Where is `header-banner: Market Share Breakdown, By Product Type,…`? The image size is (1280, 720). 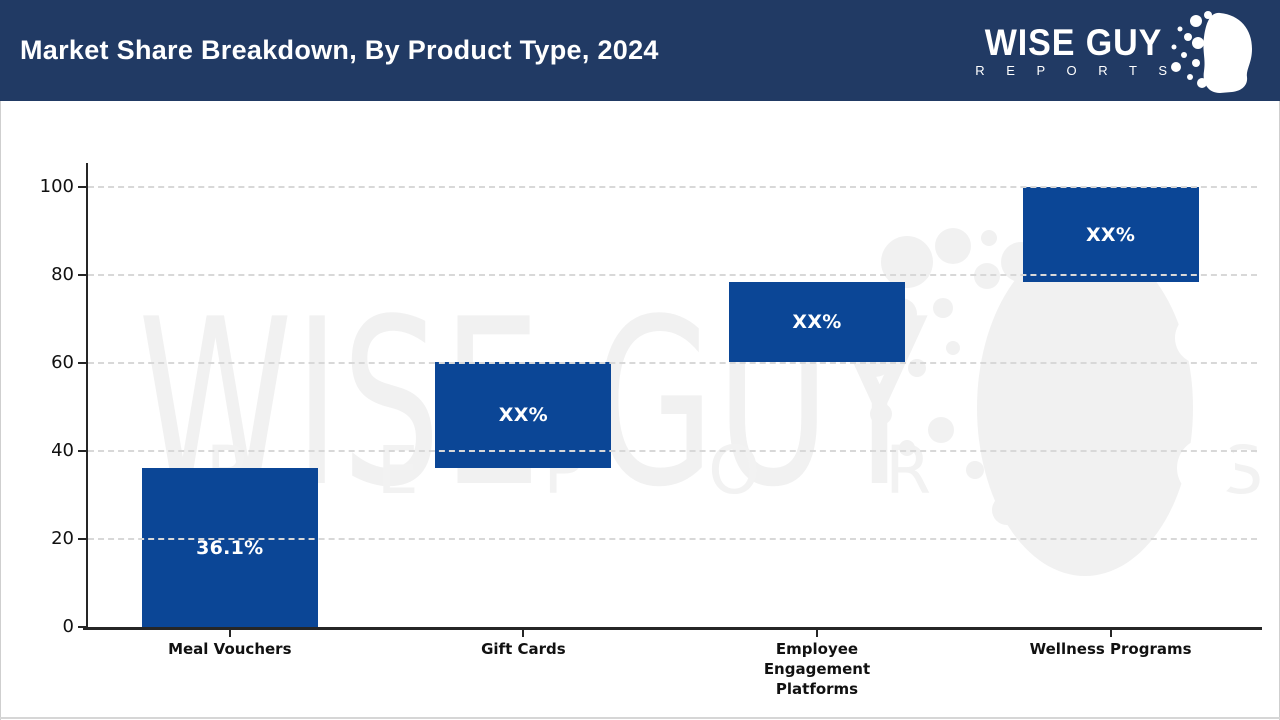
header-banner: Market Share Breakdown, By Product Type,… is located at coordinates (640, 50).